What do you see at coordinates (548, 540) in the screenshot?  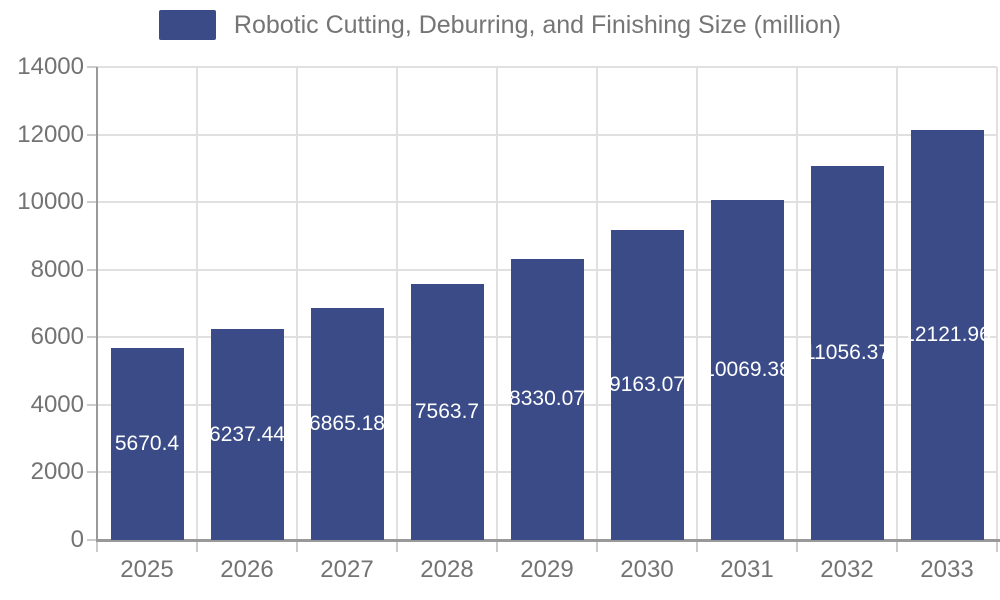 I see `x-axis-line` at bounding box center [548, 540].